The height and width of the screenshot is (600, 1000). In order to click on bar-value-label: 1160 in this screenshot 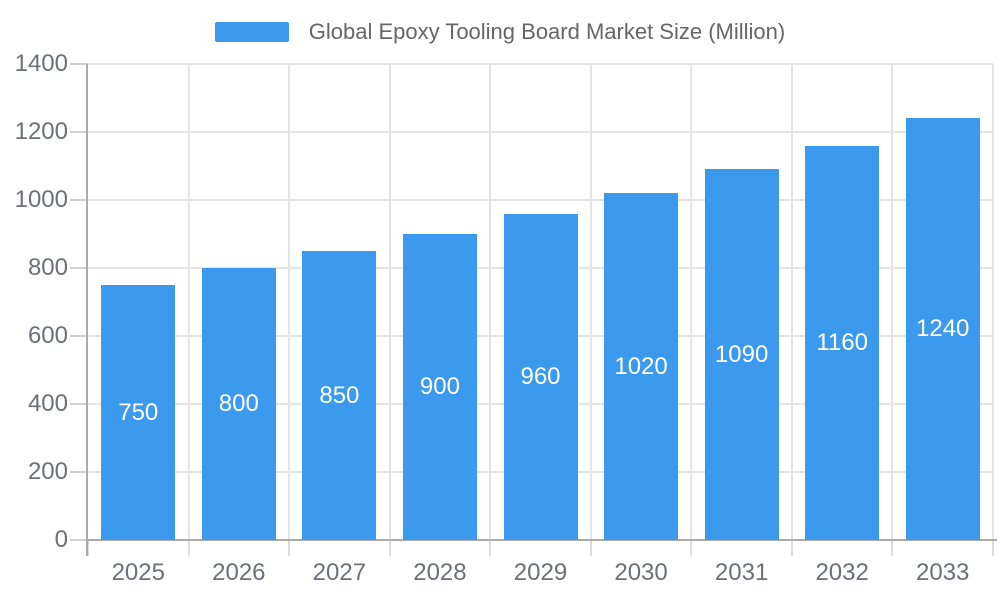, I will do `click(842, 342)`.